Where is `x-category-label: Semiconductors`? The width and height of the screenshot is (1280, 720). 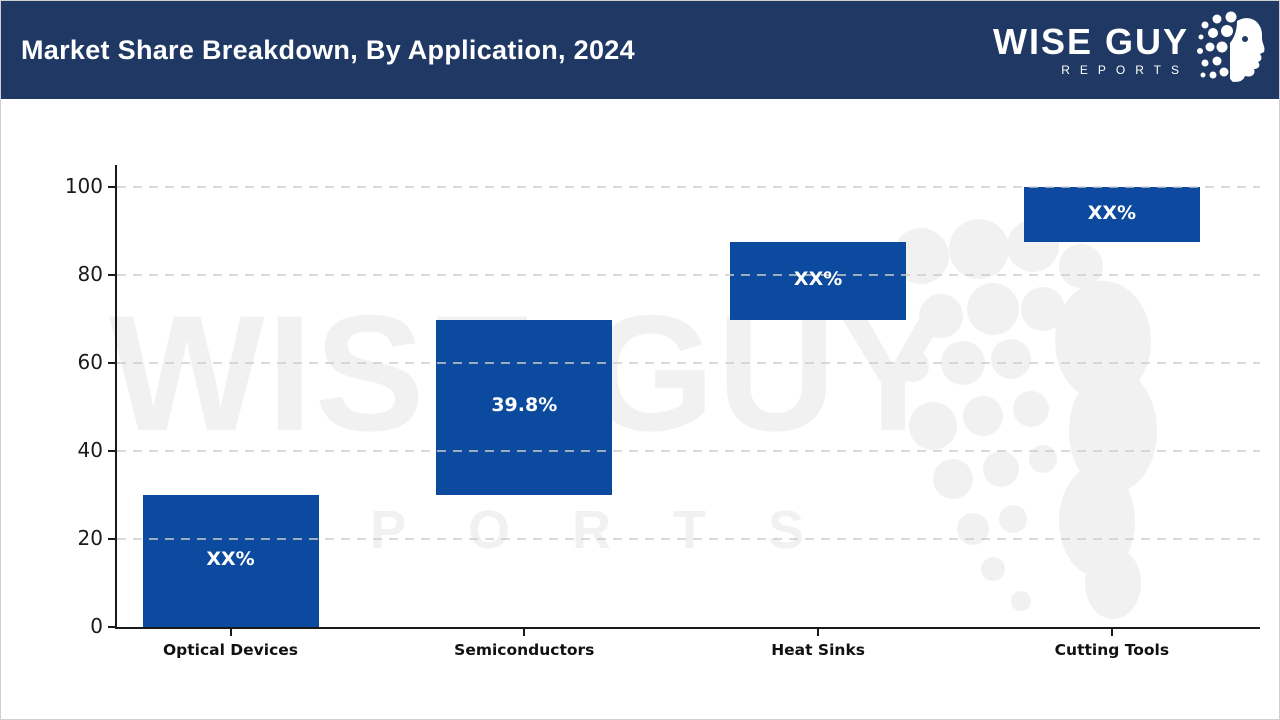 x-category-label: Semiconductors is located at coordinates (524, 650).